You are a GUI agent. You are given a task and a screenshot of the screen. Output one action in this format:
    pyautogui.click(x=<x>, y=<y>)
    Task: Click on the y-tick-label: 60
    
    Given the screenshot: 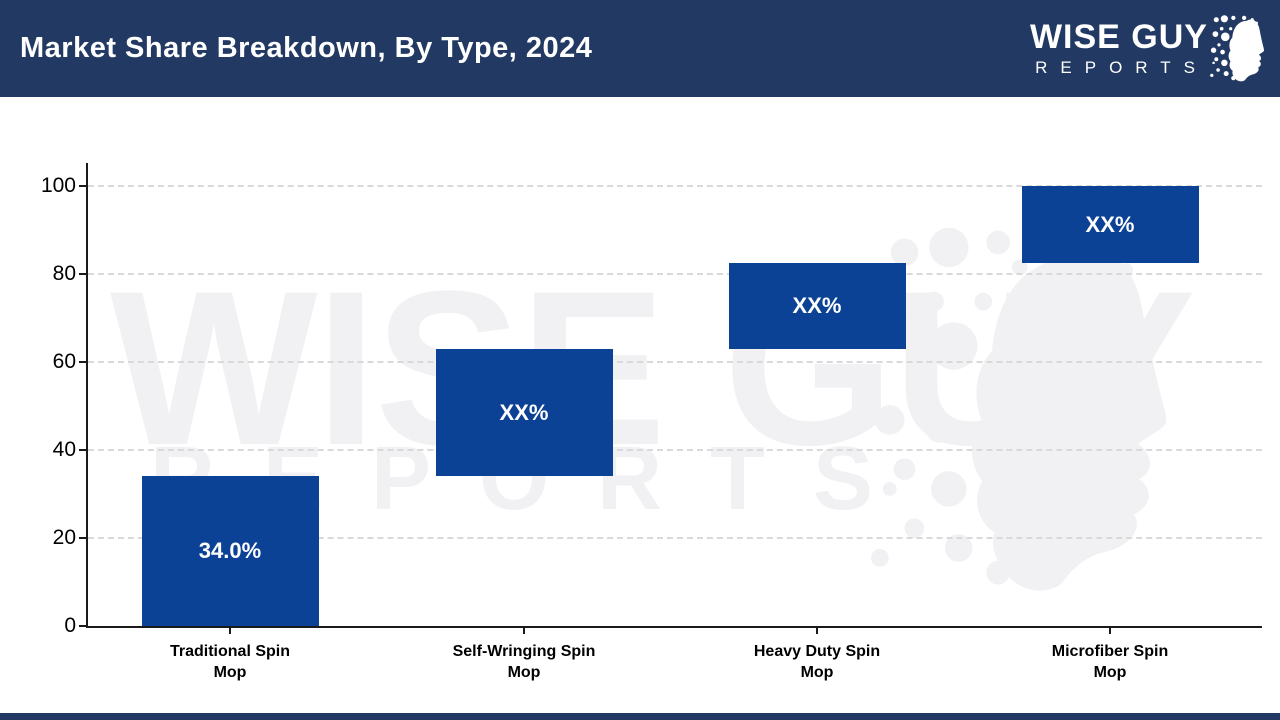 What is the action you would take?
    pyautogui.click(x=64, y=361)
    